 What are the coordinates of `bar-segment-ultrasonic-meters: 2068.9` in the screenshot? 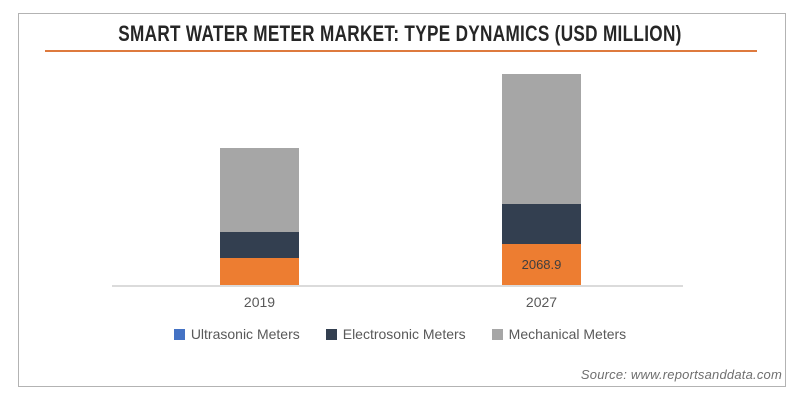 It's located at (541, 264).